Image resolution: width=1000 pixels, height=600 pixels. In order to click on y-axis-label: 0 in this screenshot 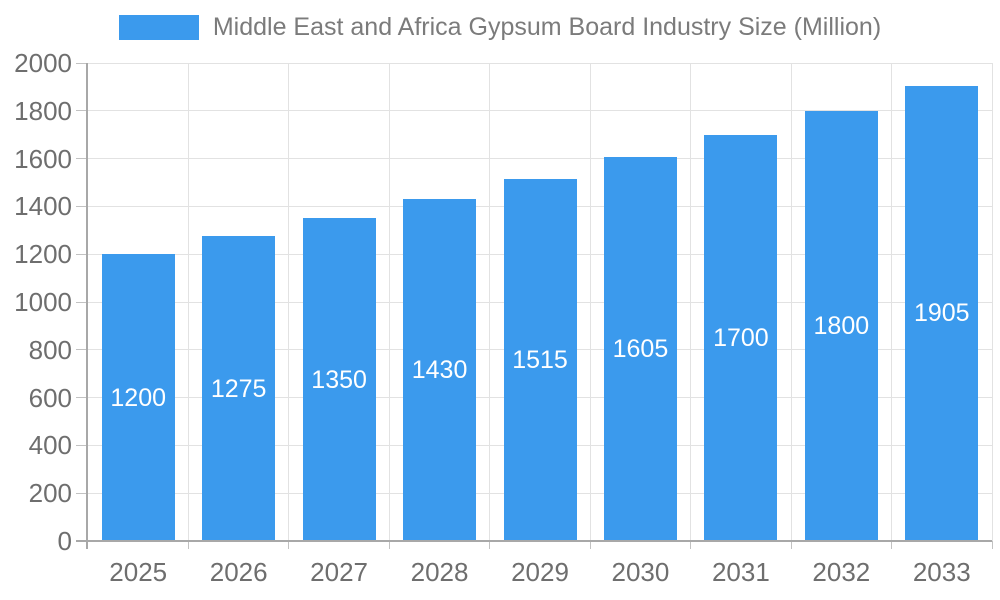, I will do `click(64, 541)`.